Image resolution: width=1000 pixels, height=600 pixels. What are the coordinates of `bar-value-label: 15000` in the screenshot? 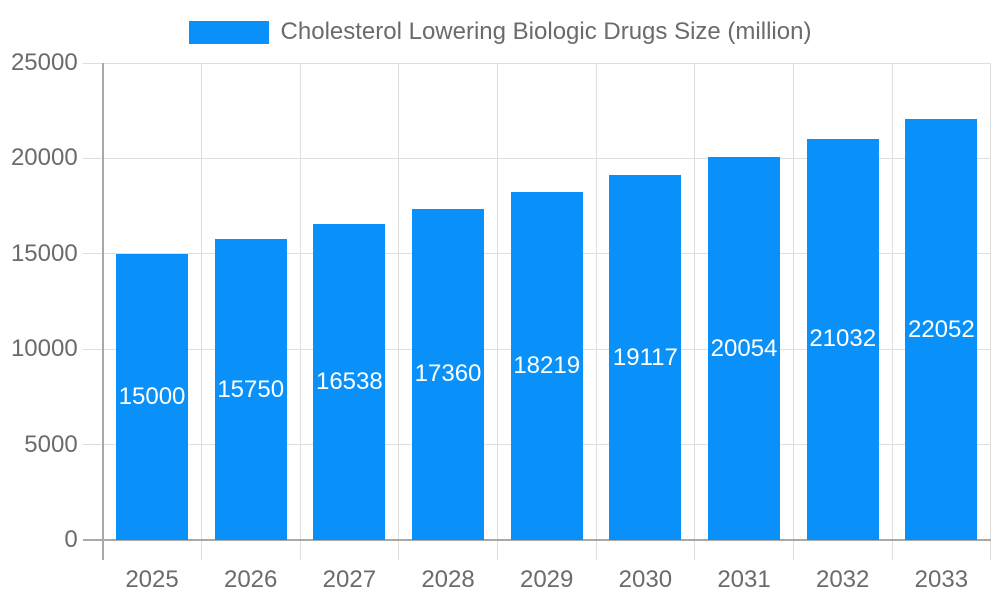 It's located at (152, 396).